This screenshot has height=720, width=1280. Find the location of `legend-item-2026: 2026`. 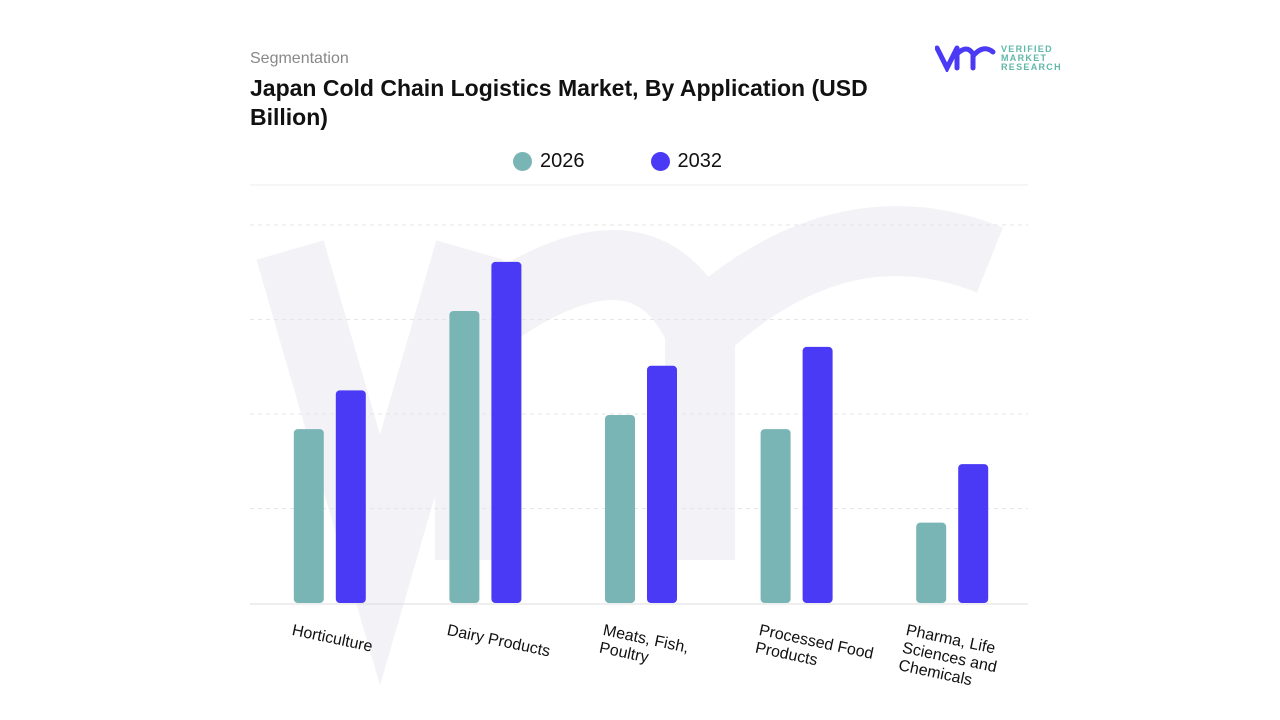

legend-item-2026: 2026 is located at coordinates (549, 161).